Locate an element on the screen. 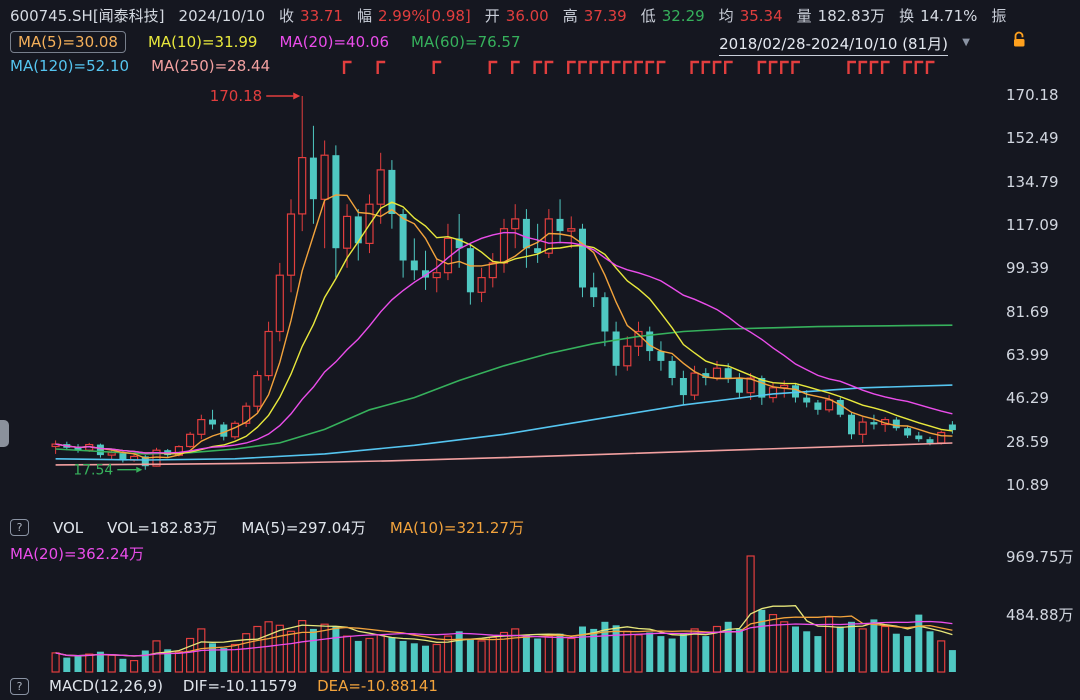 This screenshot has height=700, width=1080. left-drag-handle is located at coordinates (4, 433).